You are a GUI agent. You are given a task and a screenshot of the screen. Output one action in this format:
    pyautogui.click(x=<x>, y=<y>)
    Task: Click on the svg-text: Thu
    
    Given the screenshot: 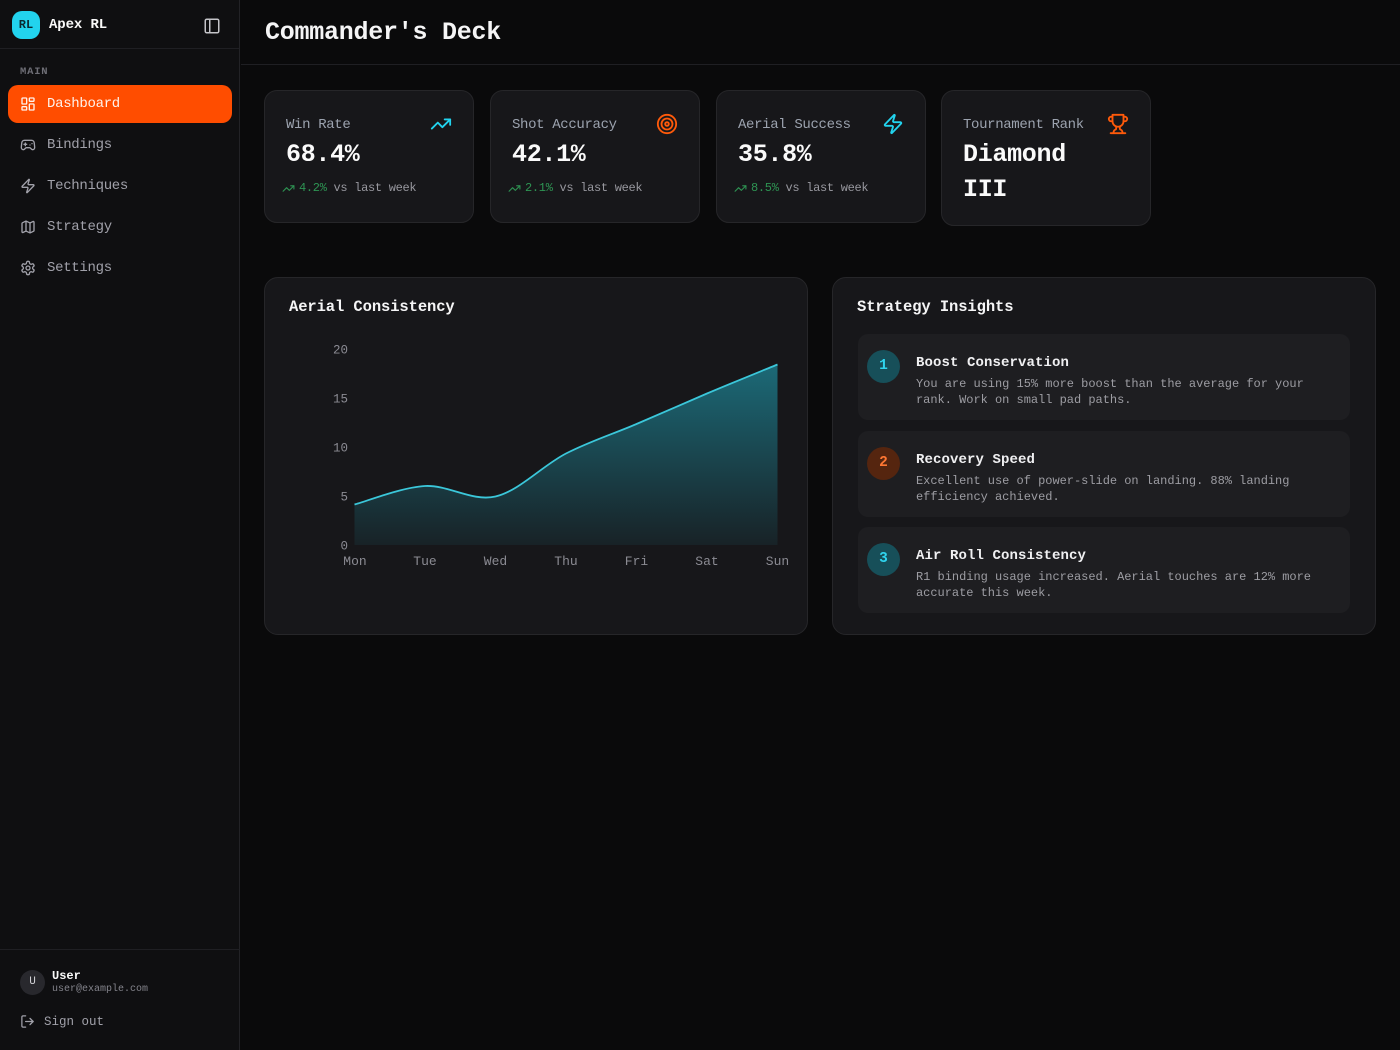 What is the action you would take?
    pyautogui.click(x=565, y=561)
    